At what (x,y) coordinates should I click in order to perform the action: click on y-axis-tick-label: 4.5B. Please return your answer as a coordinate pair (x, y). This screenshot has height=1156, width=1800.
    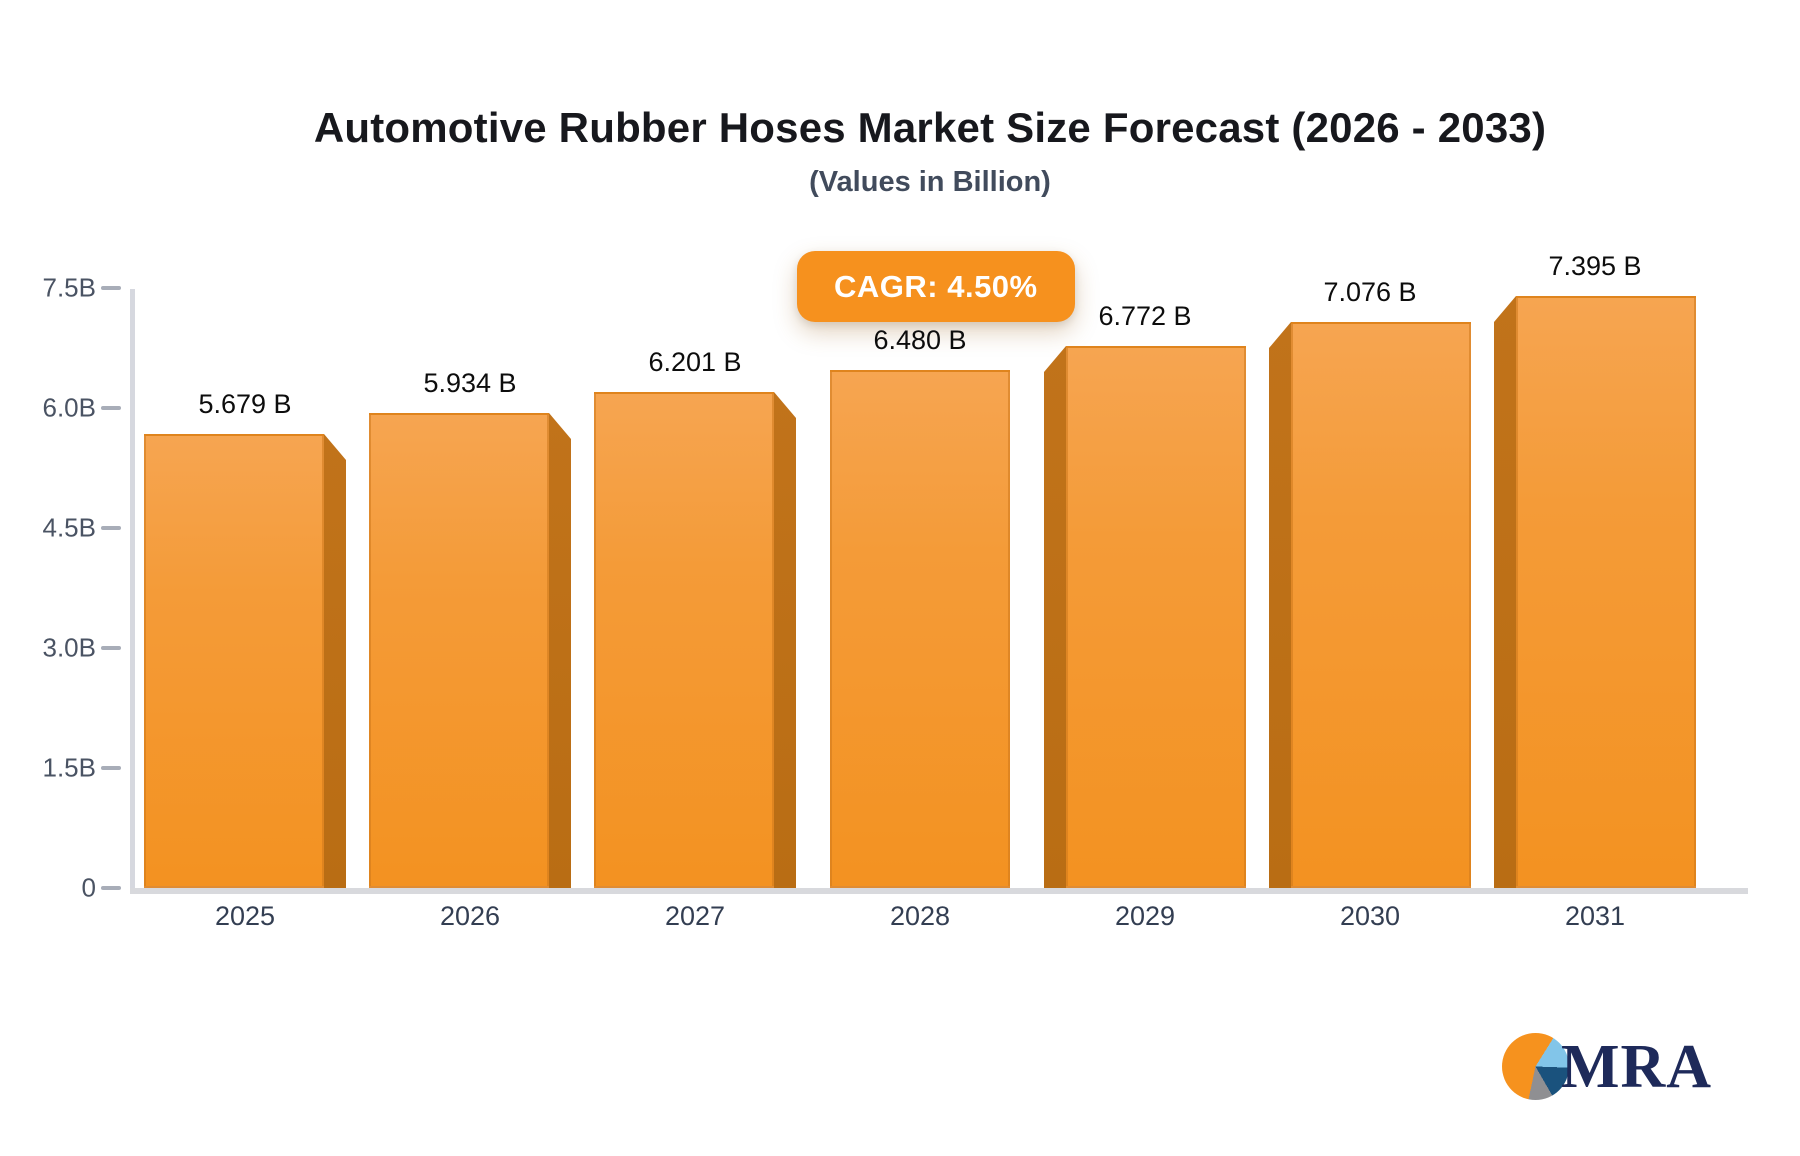
    Looking at the image, I should click on (69, 527).